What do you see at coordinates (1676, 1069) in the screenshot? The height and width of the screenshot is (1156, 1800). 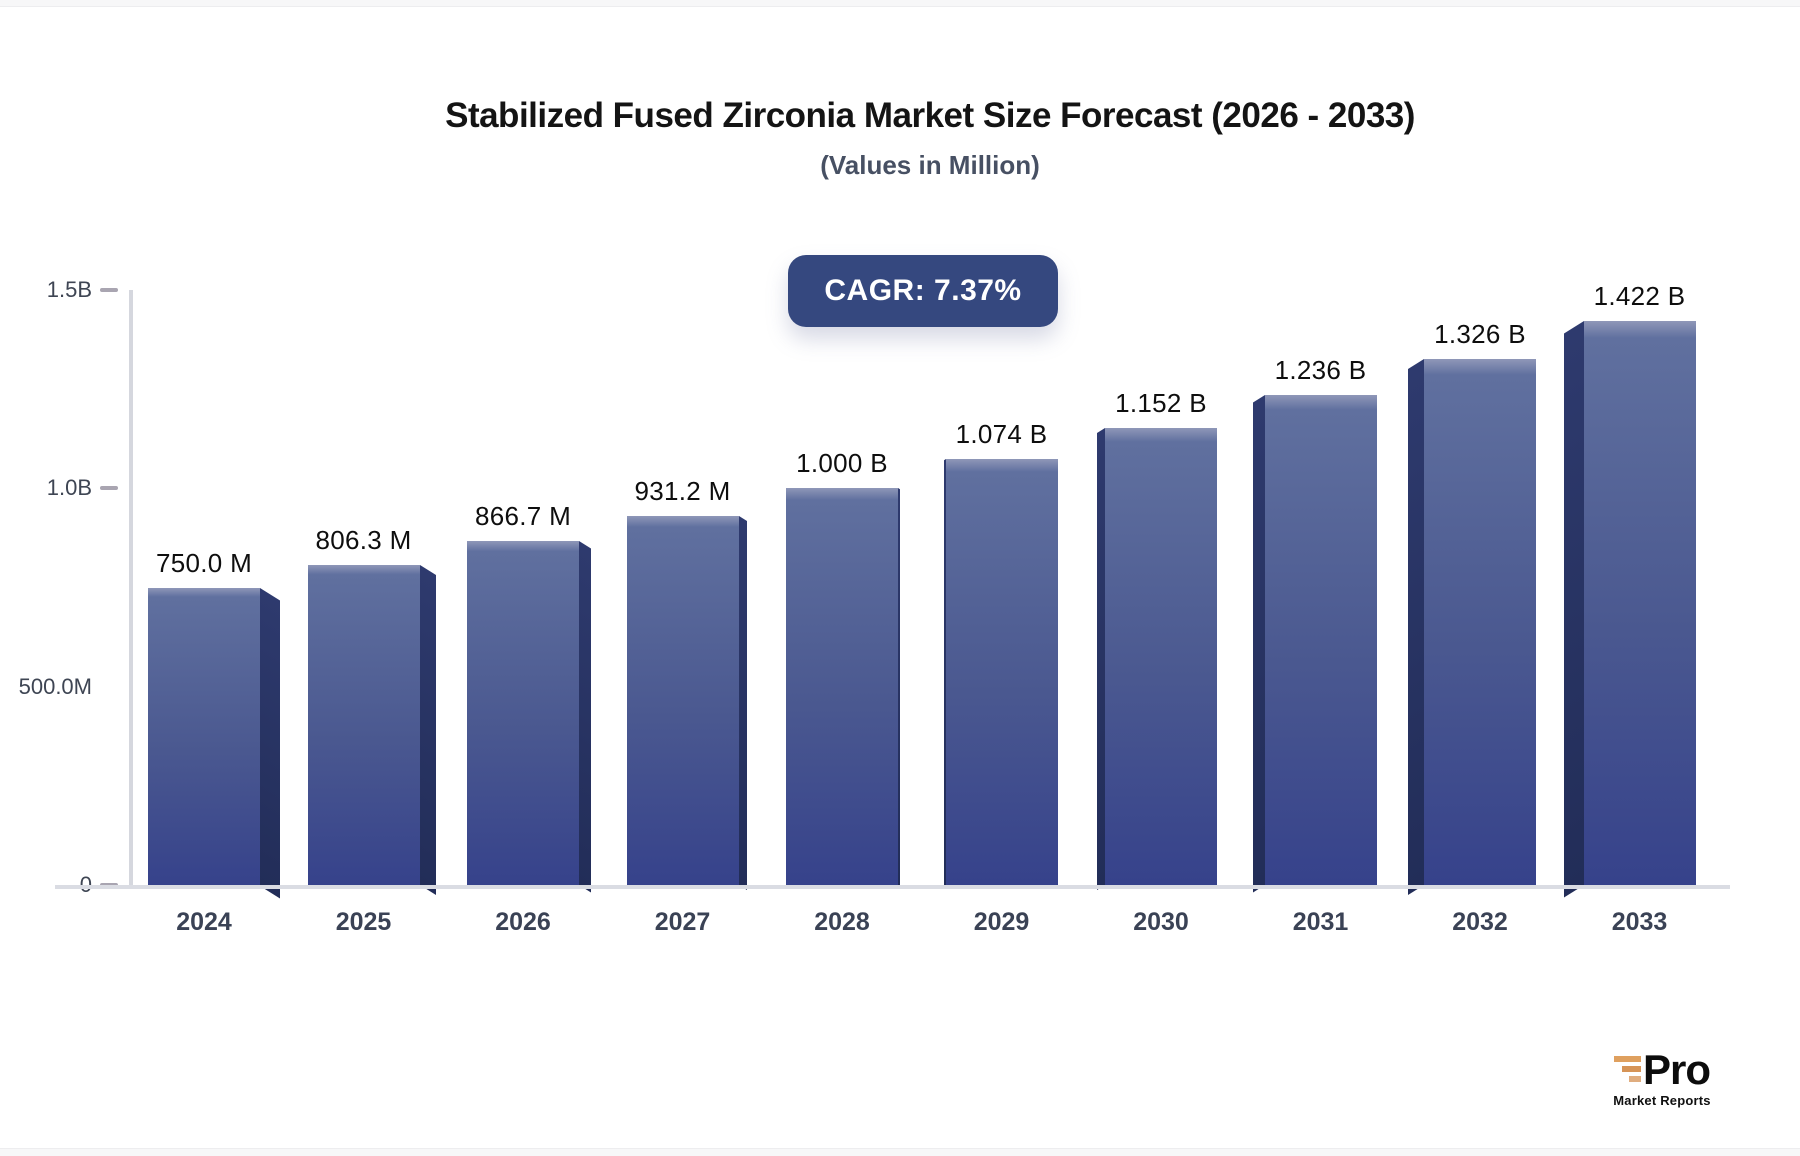 I see `logo-brand-text: Pro` at bounding box center [1676, 1069].